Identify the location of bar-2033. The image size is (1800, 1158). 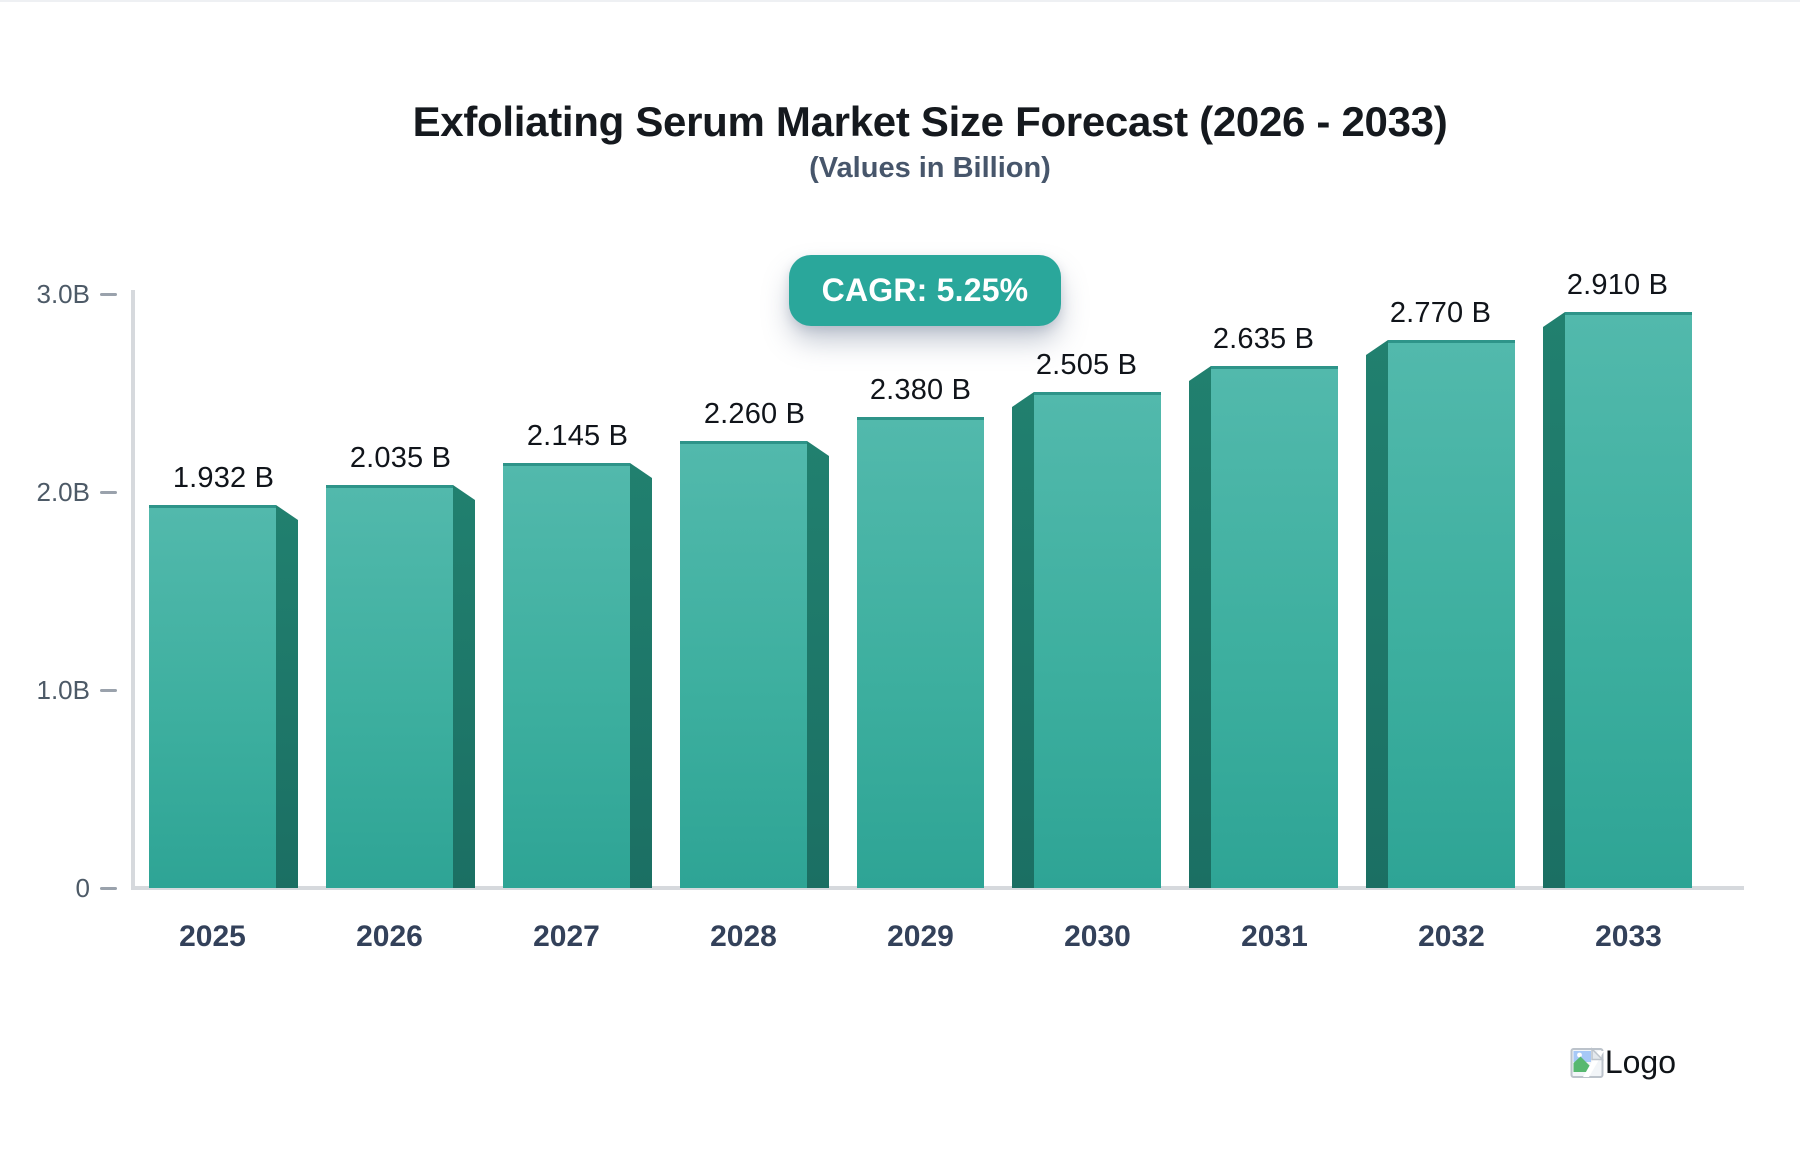
(1617, 600).